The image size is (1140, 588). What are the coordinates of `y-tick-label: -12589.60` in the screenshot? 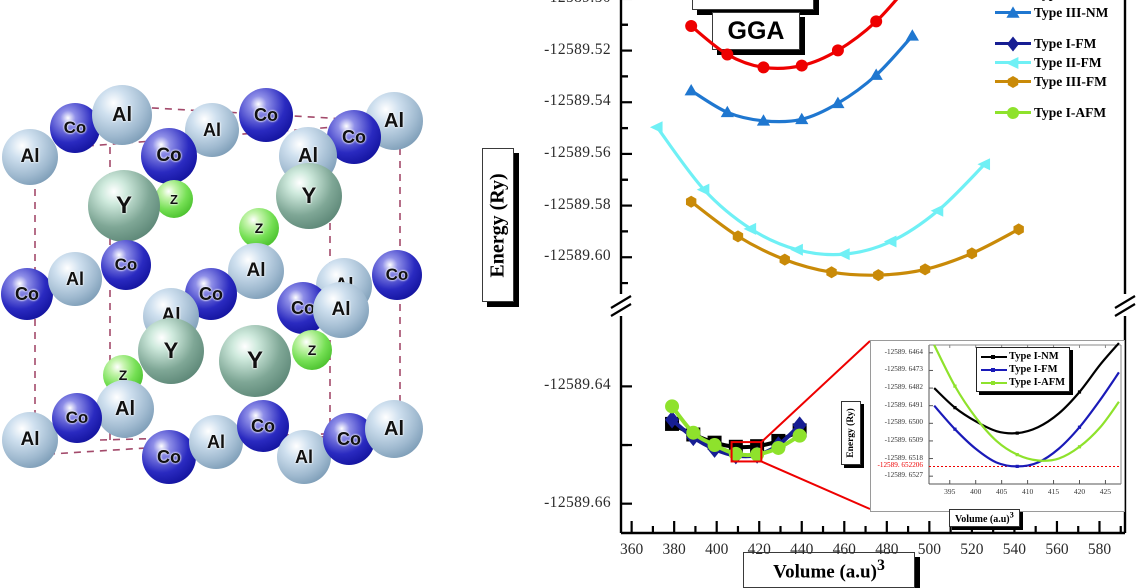 It's located at (577, 256).